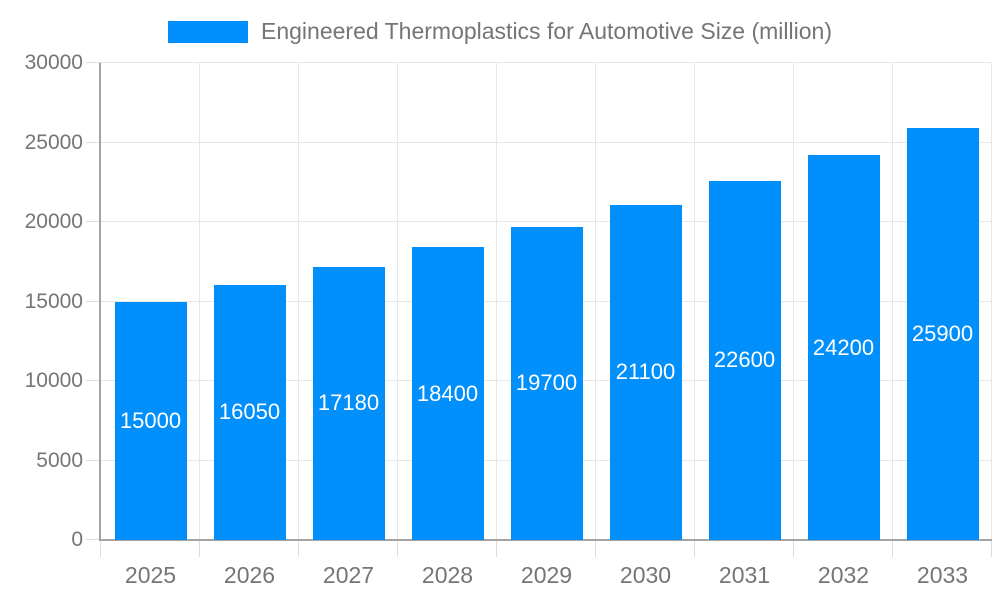 The height and width of the screenshot is (600, 1000). I want to click on x-axis-label: 2026, so click(249, 575).